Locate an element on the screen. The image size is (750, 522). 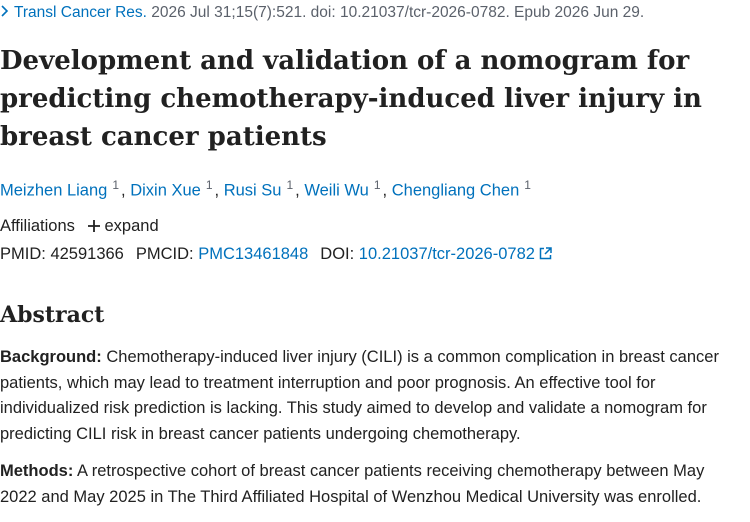
external-link-icon is located at coordinates (545, 253).